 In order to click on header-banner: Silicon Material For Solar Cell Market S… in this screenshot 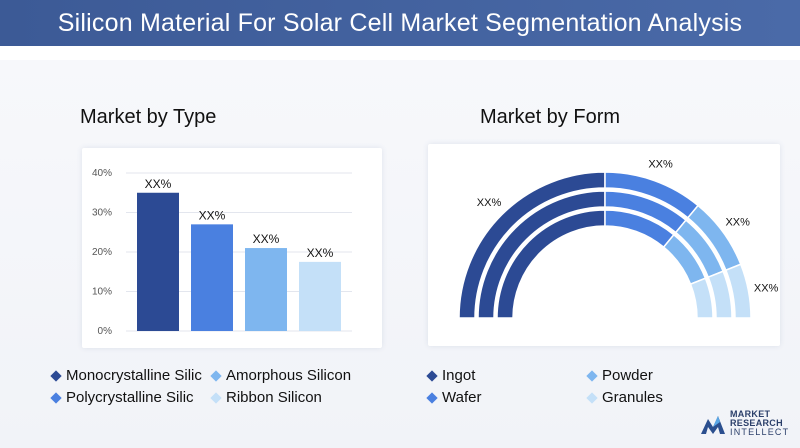, I will do `click(400, 23)`.